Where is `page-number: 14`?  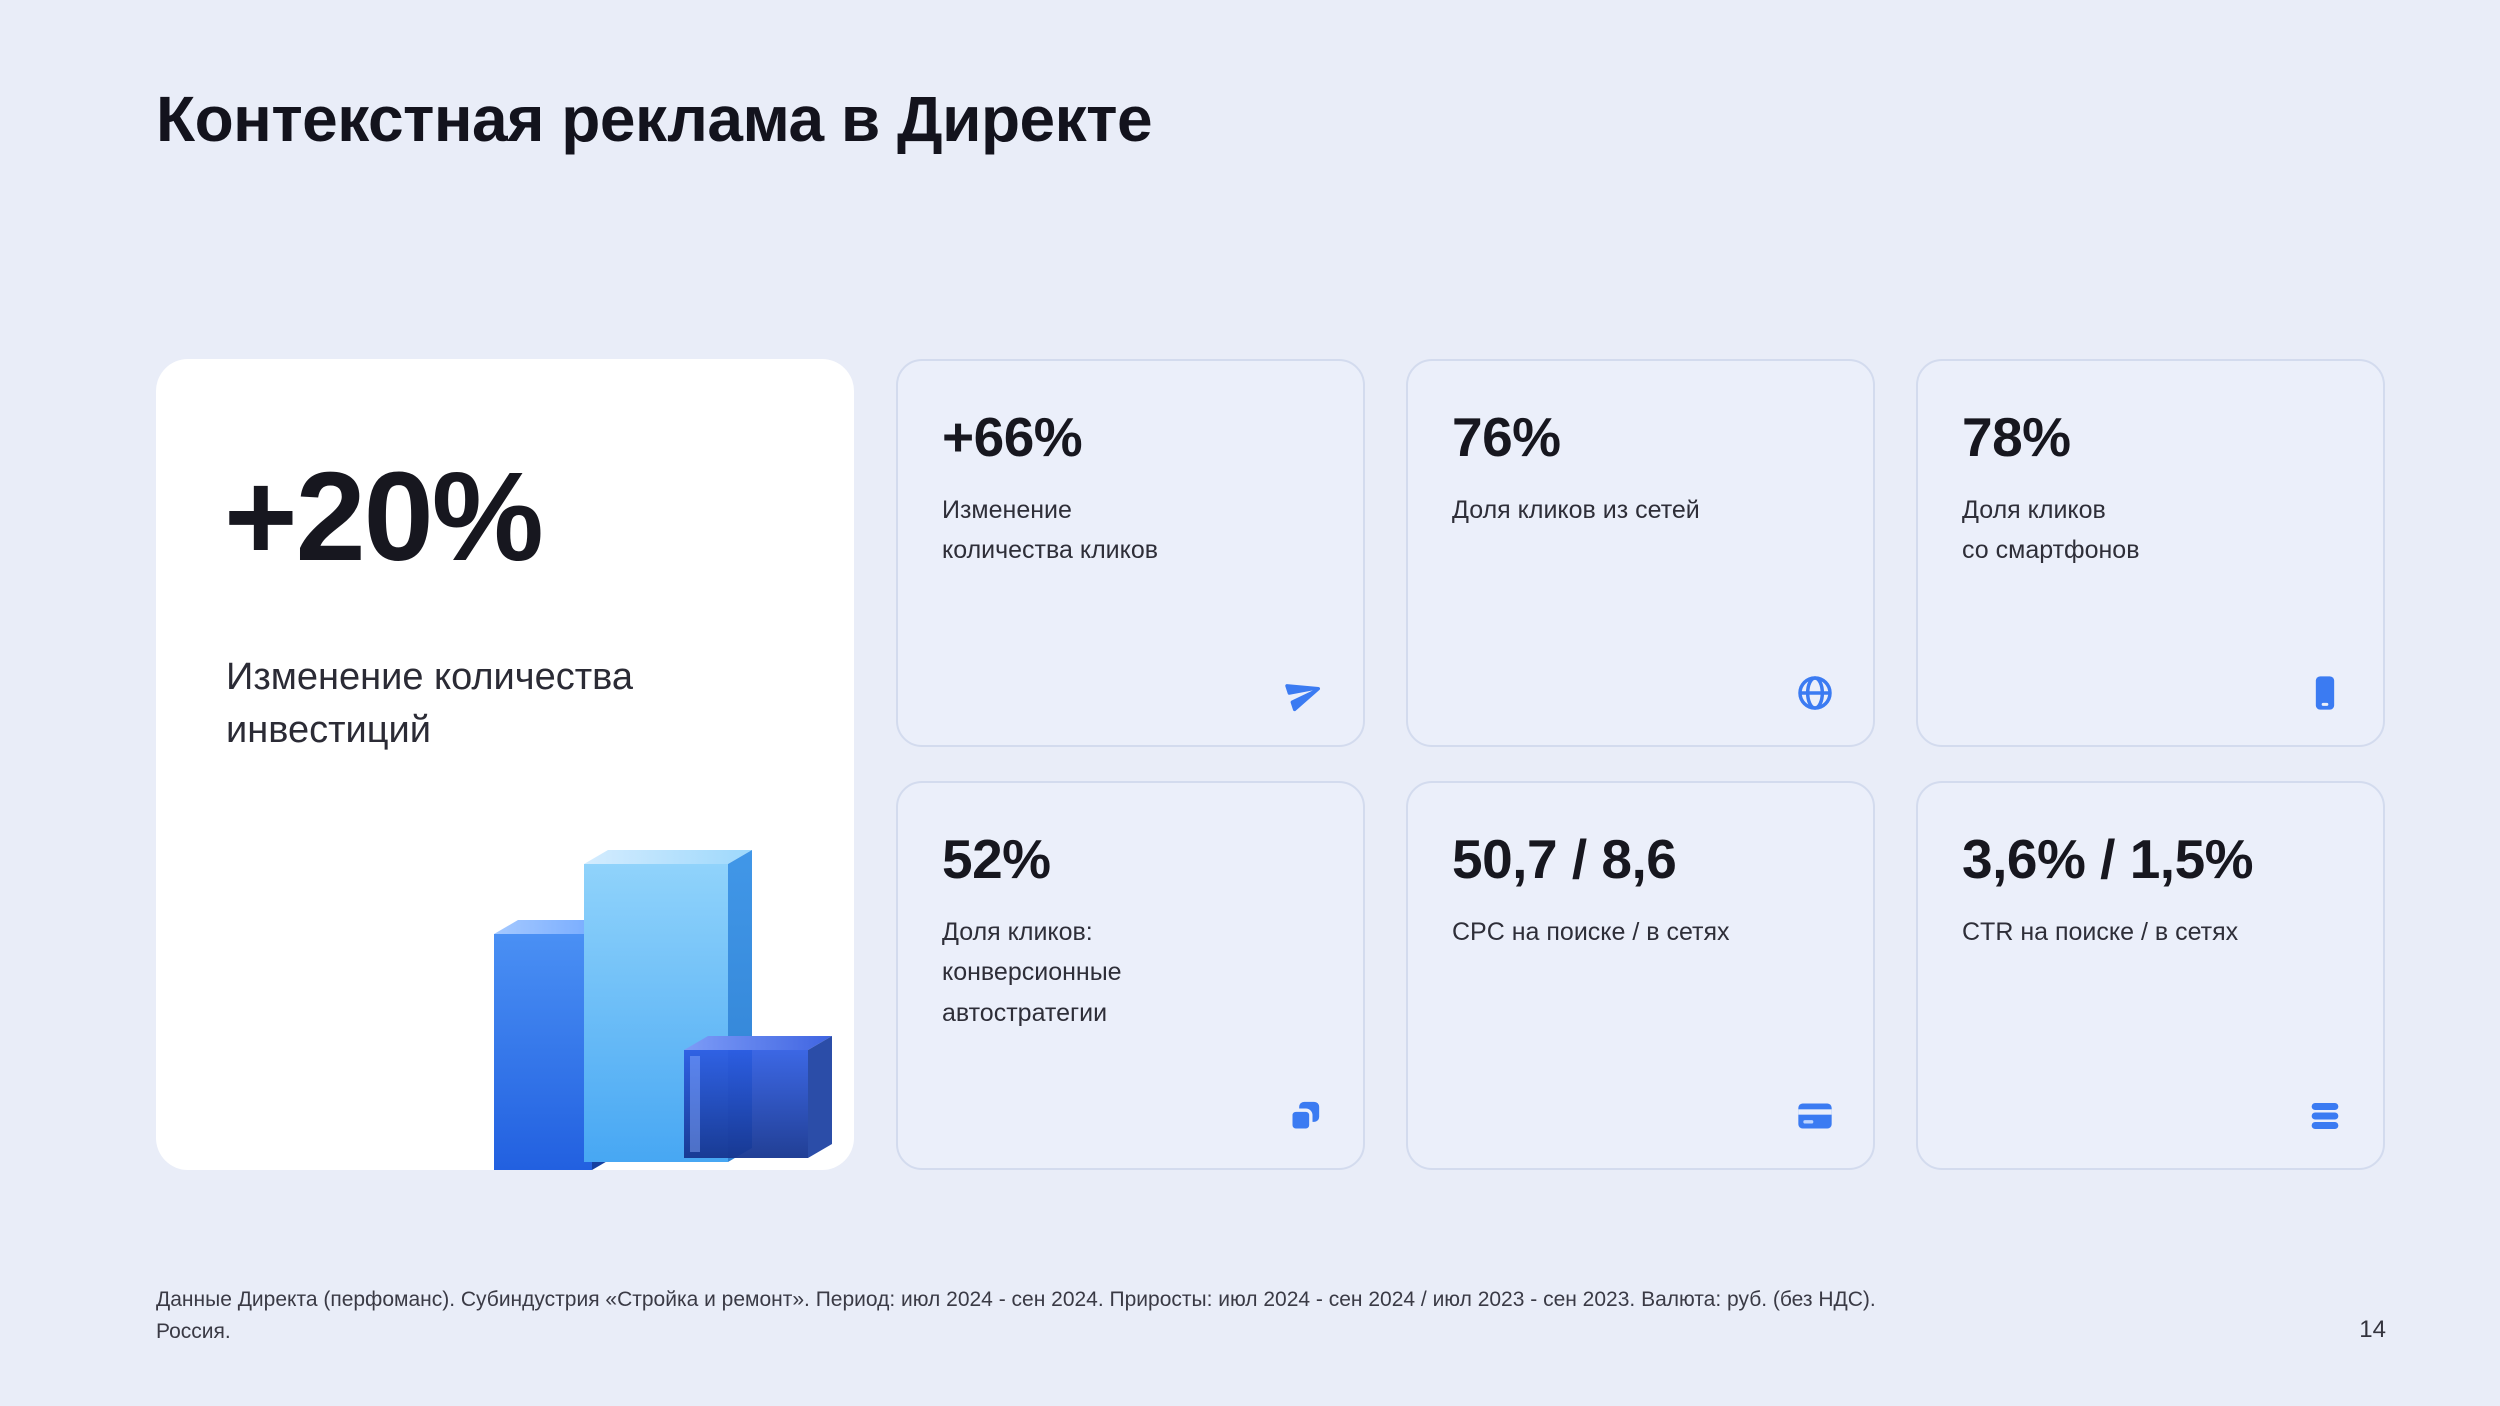
page-number: 14 is located at coordinates (2372, 1329).